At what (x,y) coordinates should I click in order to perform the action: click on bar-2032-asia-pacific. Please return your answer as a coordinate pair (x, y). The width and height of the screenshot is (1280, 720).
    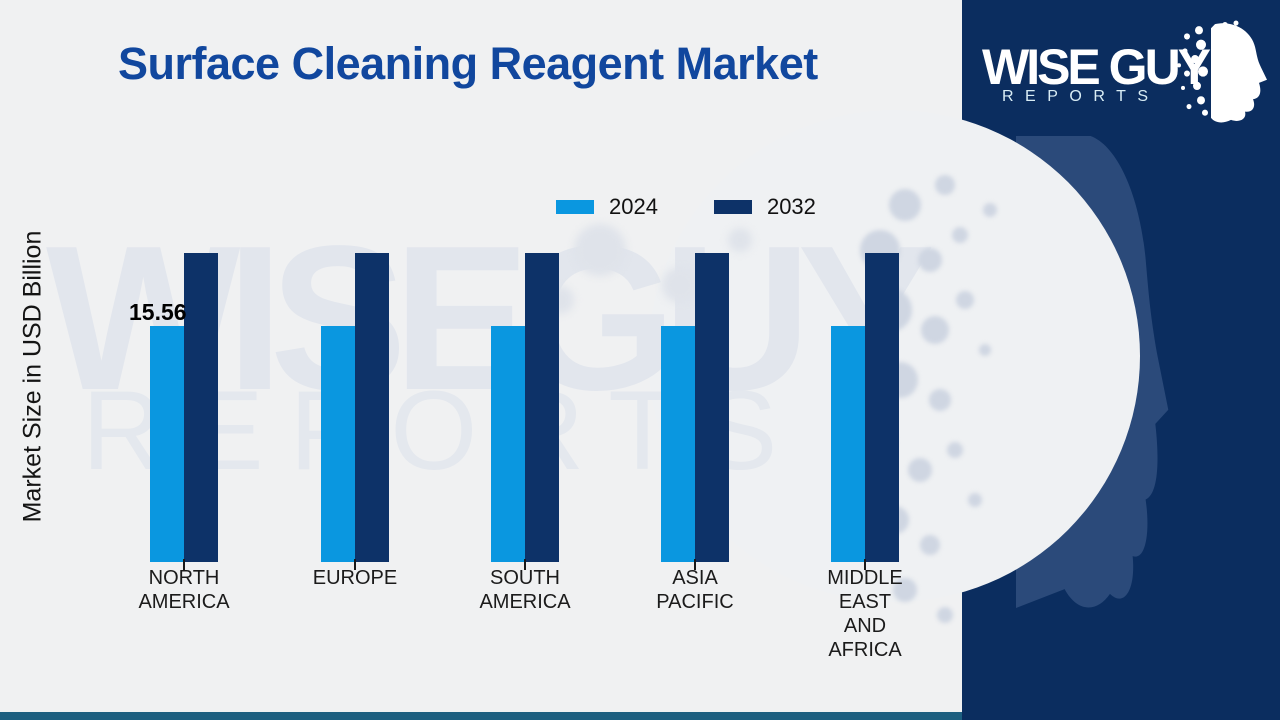
    Looking at the image, I should click on (712, 407).